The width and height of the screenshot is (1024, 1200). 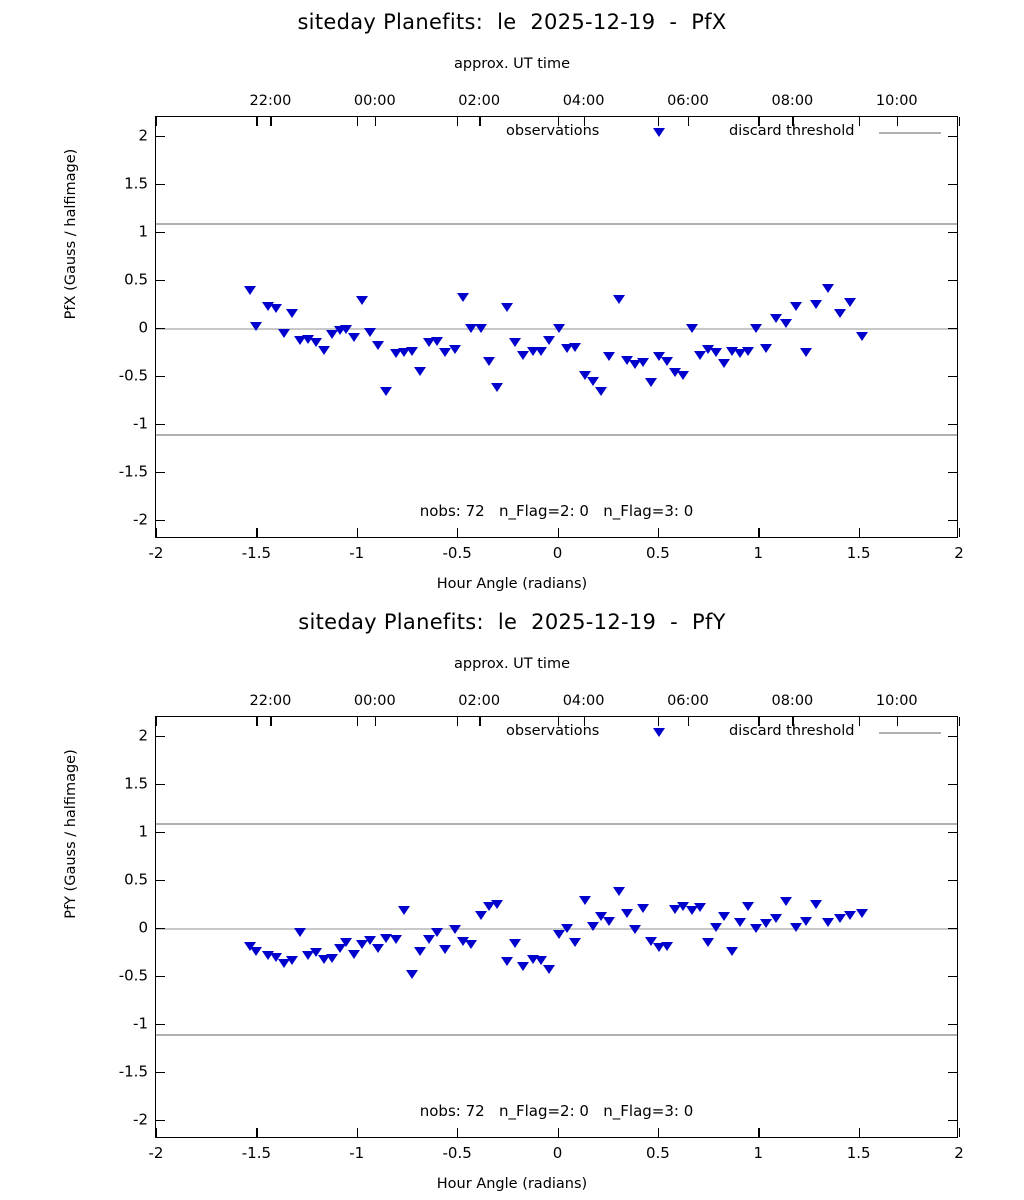 What do you see at coordinates (792, 700) in the screenshot?
I see `top-axis-tick-label: 08:00` at bounding box center [792, 700].